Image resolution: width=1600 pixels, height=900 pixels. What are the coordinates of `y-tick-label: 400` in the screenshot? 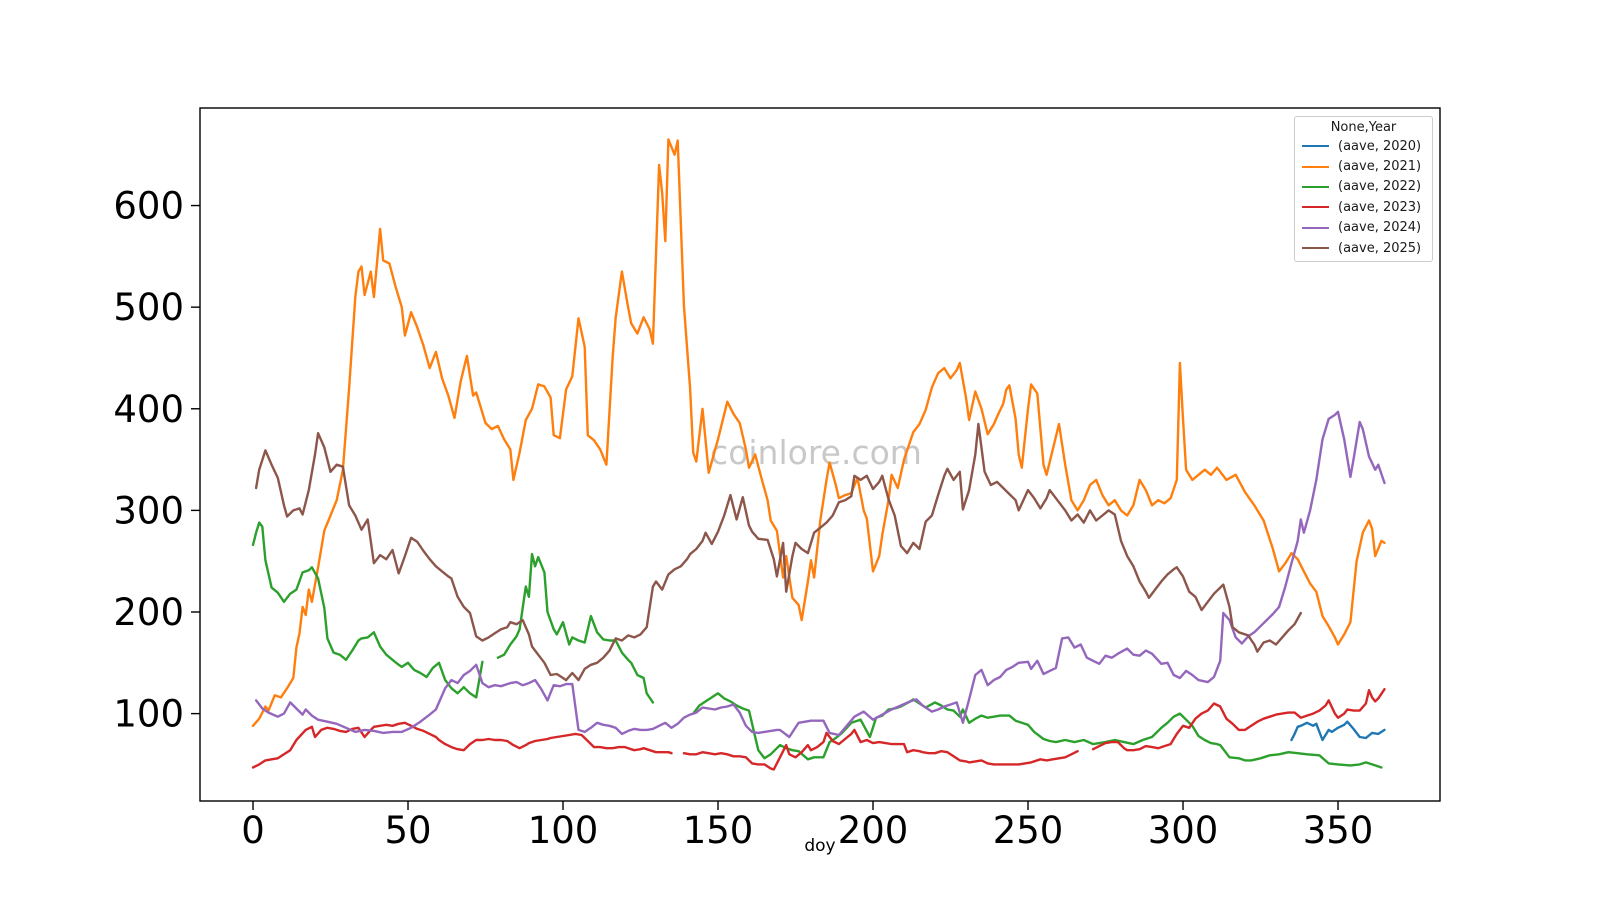 It's located at (148, 409).